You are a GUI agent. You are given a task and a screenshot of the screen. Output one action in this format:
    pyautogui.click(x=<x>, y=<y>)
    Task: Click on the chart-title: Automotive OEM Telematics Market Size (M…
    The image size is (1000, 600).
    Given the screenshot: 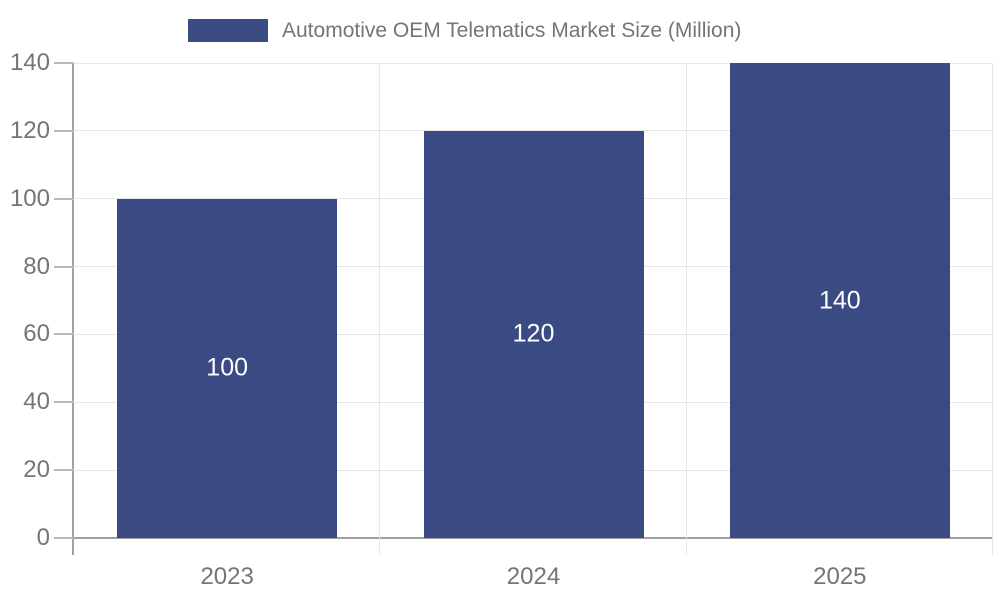 What is the action you would take?
    pyautogui.click(x=512, y=30)
    